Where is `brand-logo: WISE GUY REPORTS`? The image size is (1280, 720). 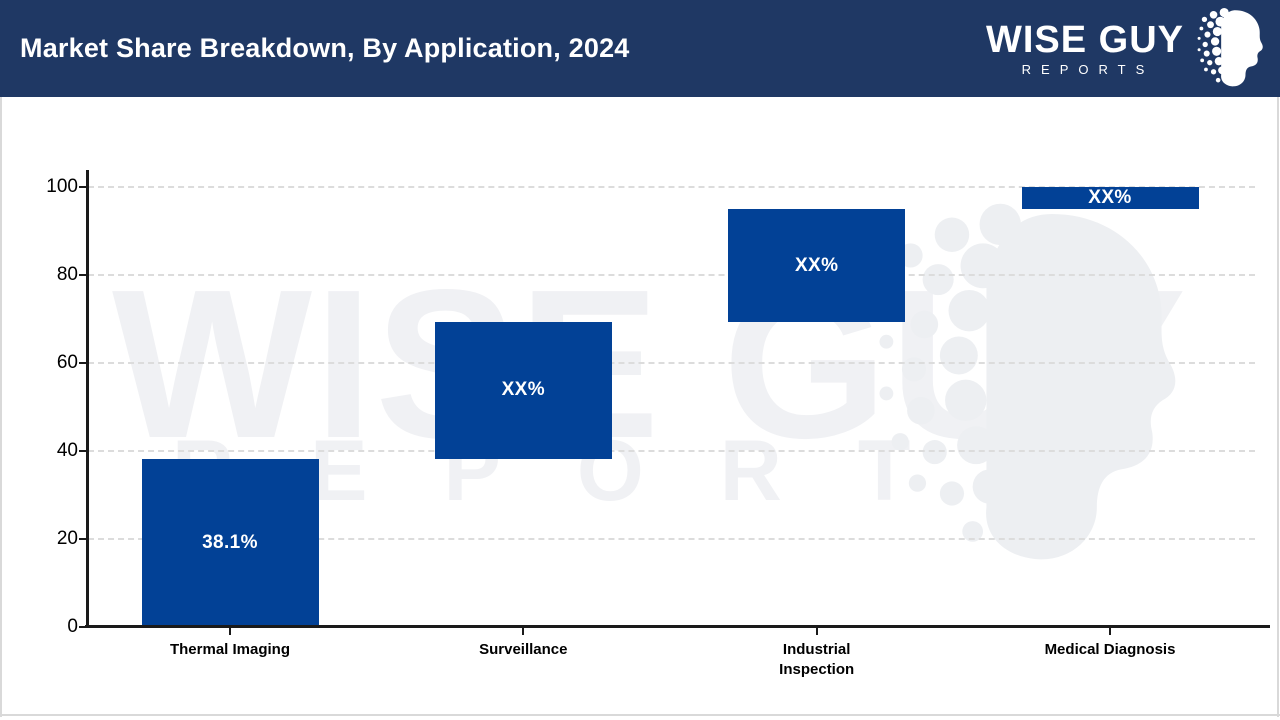
brand-logo: WISE GUY REPORTS is located at coordinates (1126, 49).